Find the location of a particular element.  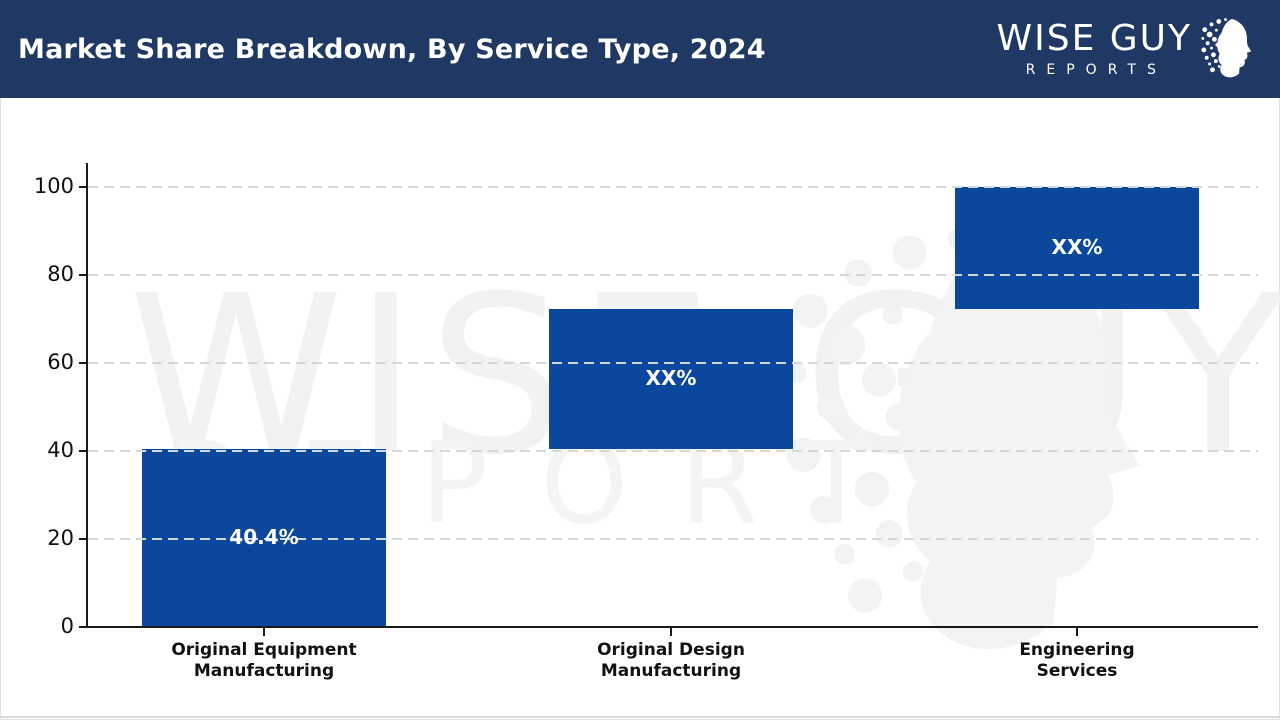

brand-logo-text: WISE GUY REPORTS is located at coordinates (1094, 48).